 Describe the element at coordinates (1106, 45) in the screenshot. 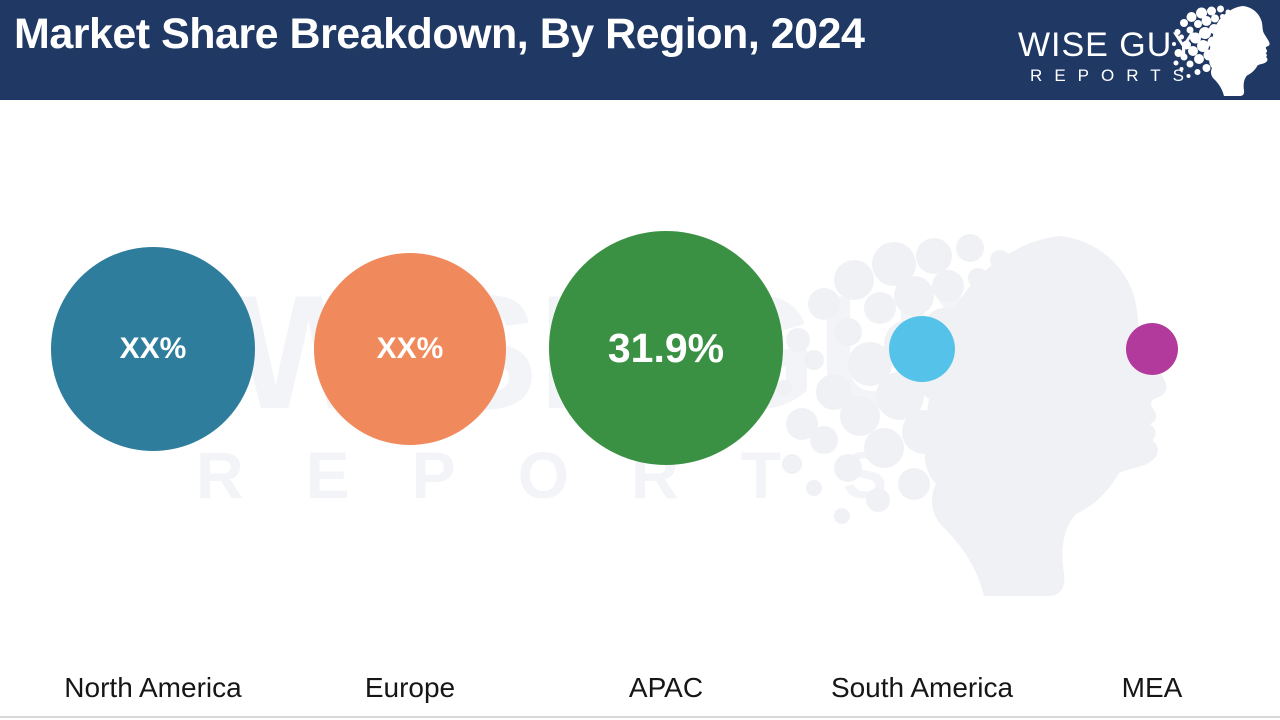

I see `brand-wordmark: WISE GUY` at that location.